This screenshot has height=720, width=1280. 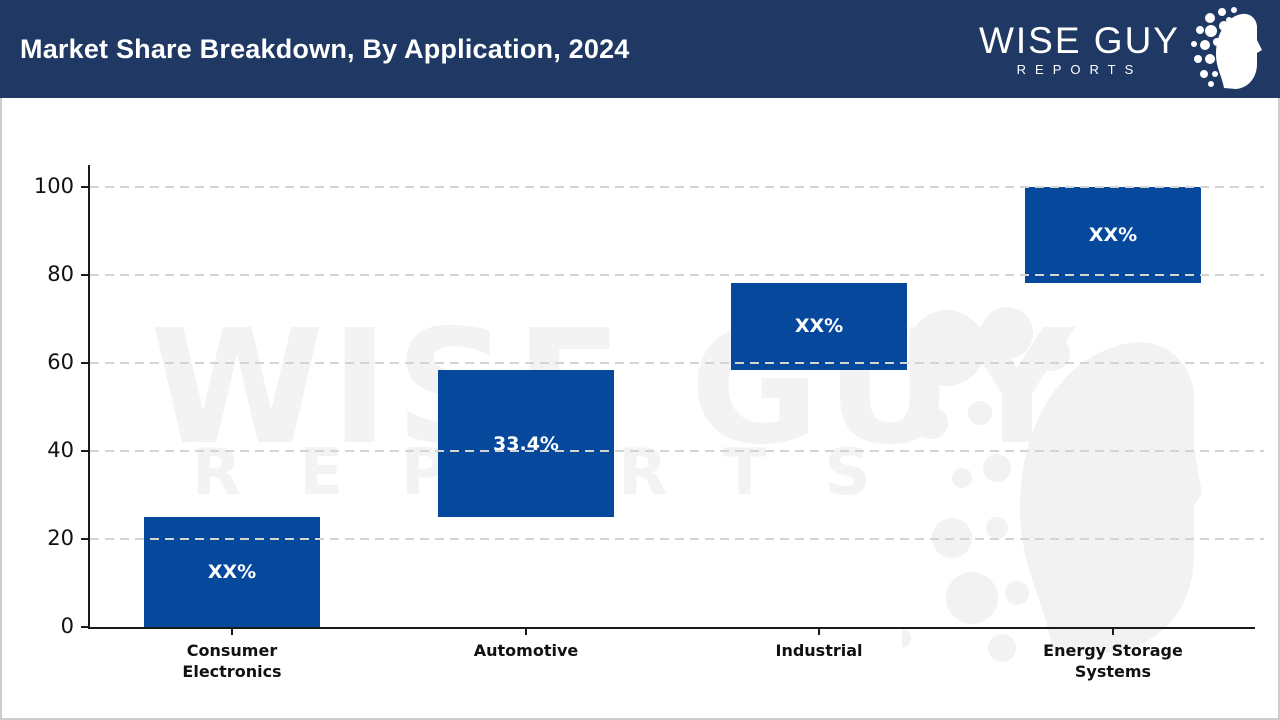 What do you see at coordinates (60, 362) in the screenshot?
I see `y-tick-label-60: 60` at bounding box center [60, 362].